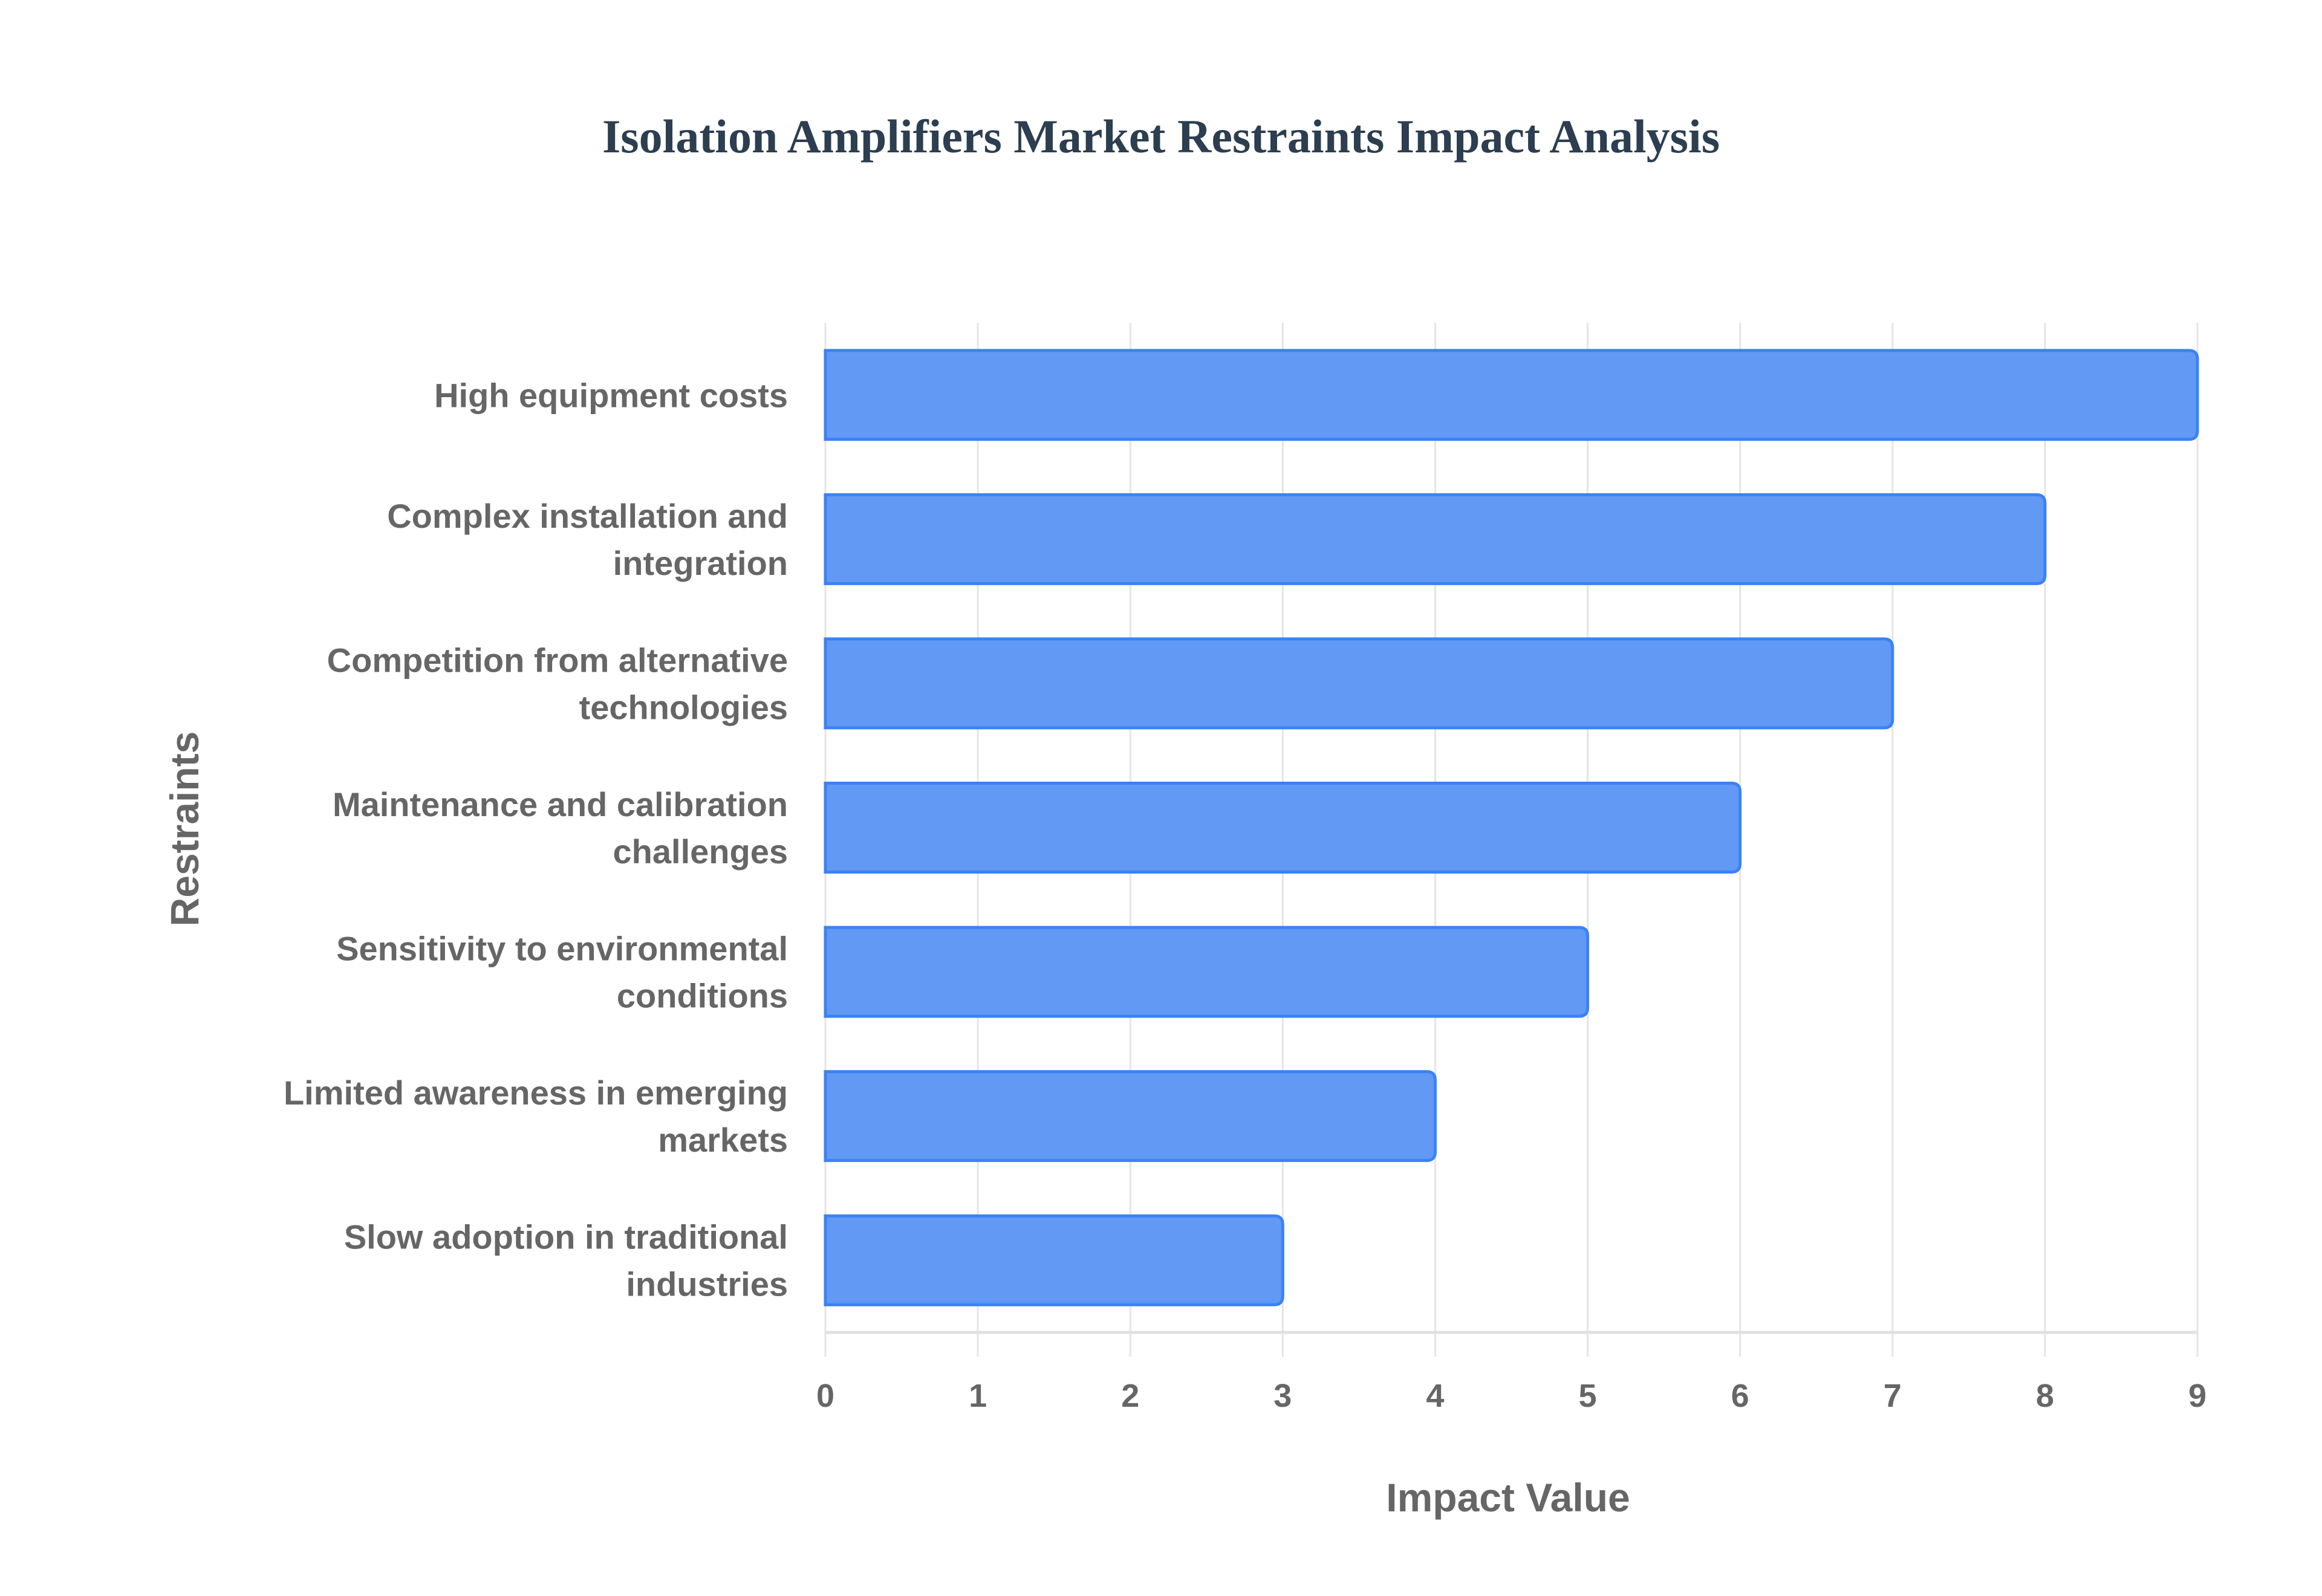 The image size is (2322, 1596). What do you see at coordinates (723, 1140) in the screenshot?
I see `category-label-line: markets` at bounding box center [723, 1140].